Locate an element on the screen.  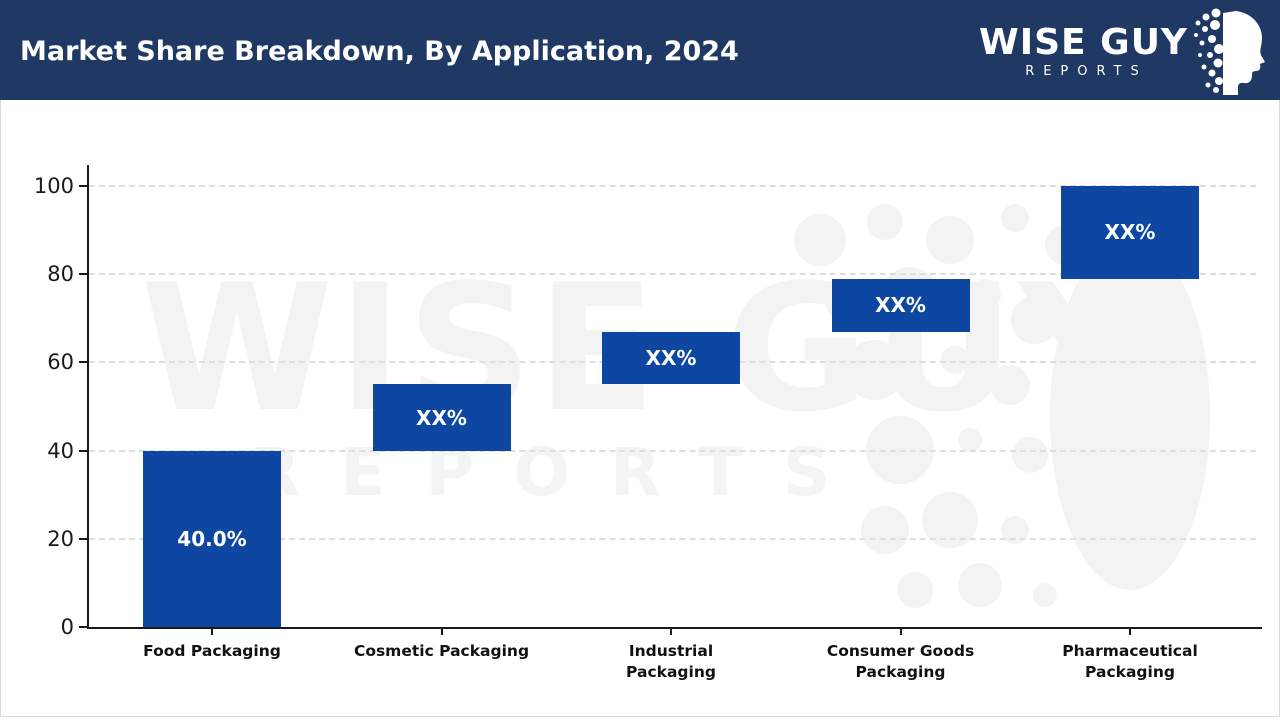
x-tick-label: Food Packaging is located at coordinates (212, 651).